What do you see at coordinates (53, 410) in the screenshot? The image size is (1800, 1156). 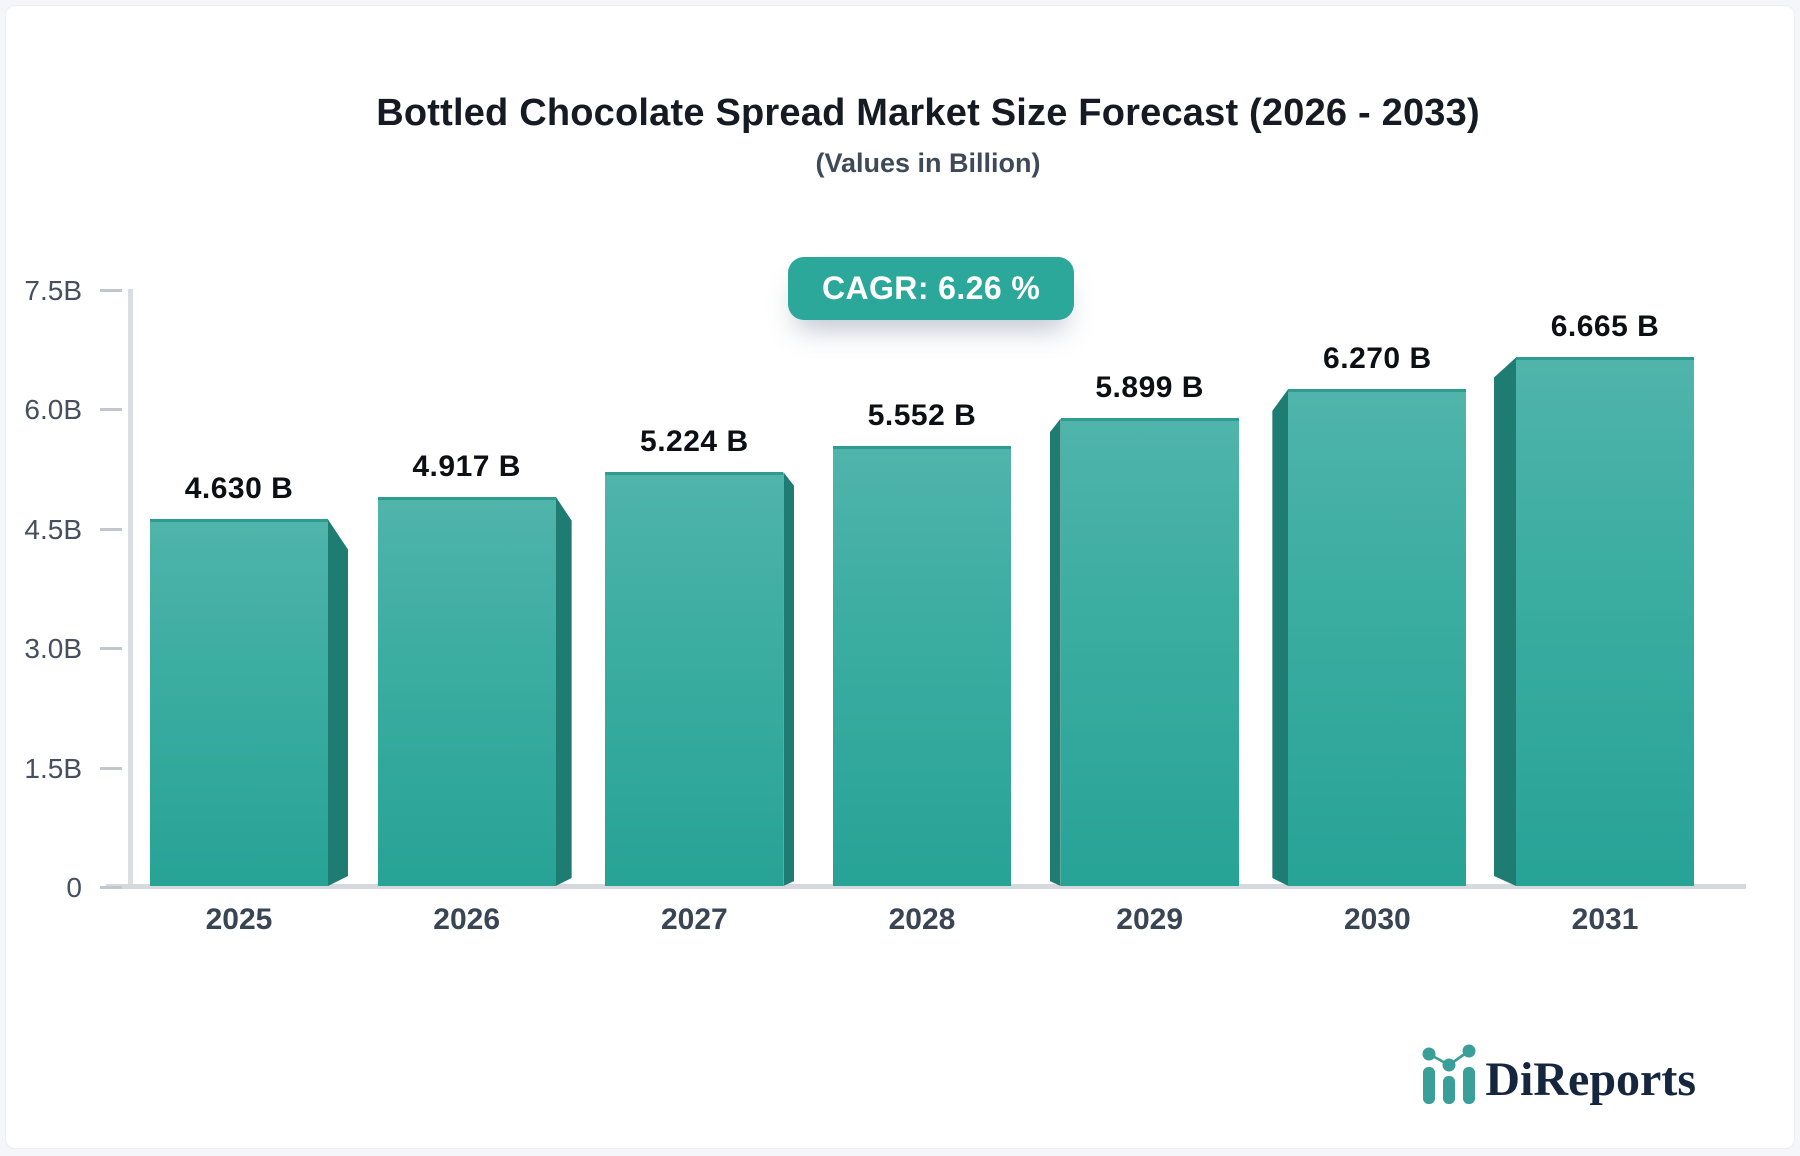 I see `y-axis-tick-label: 6.0B` at bounding box center [53, 410].